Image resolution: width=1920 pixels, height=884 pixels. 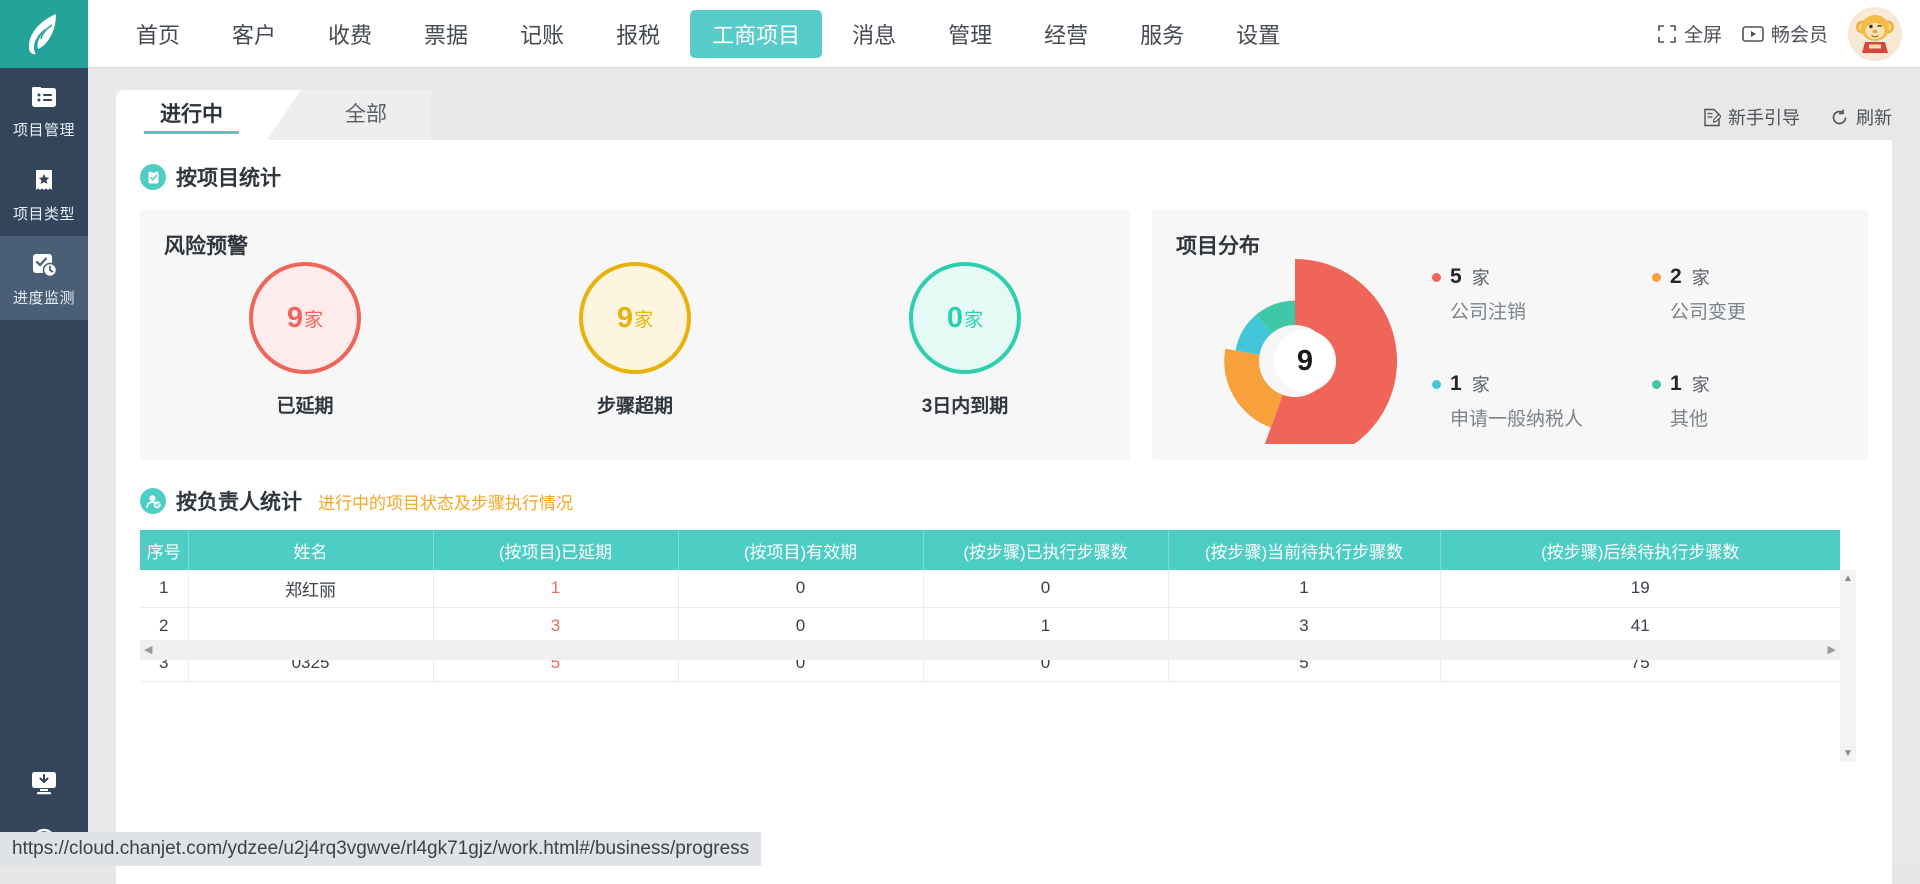 What do you see at coordinates (310, 550) in the screenshot?
I see `table-col-header-1: 姓名` at bounding box center [310, 550].